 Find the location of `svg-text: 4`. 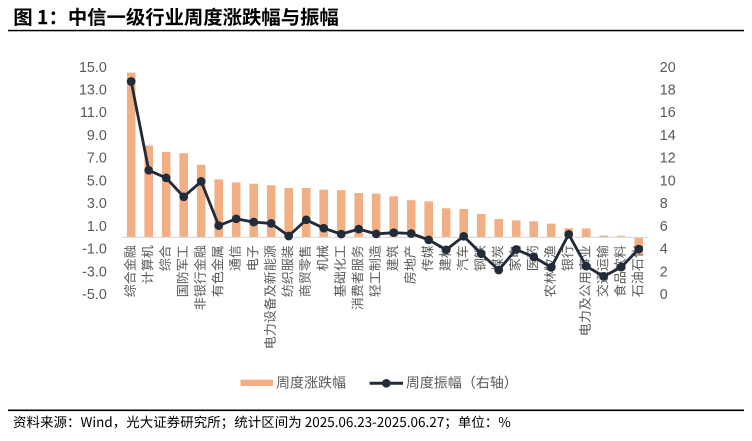

svg-text: 4 is located at coordinates (664, 250).